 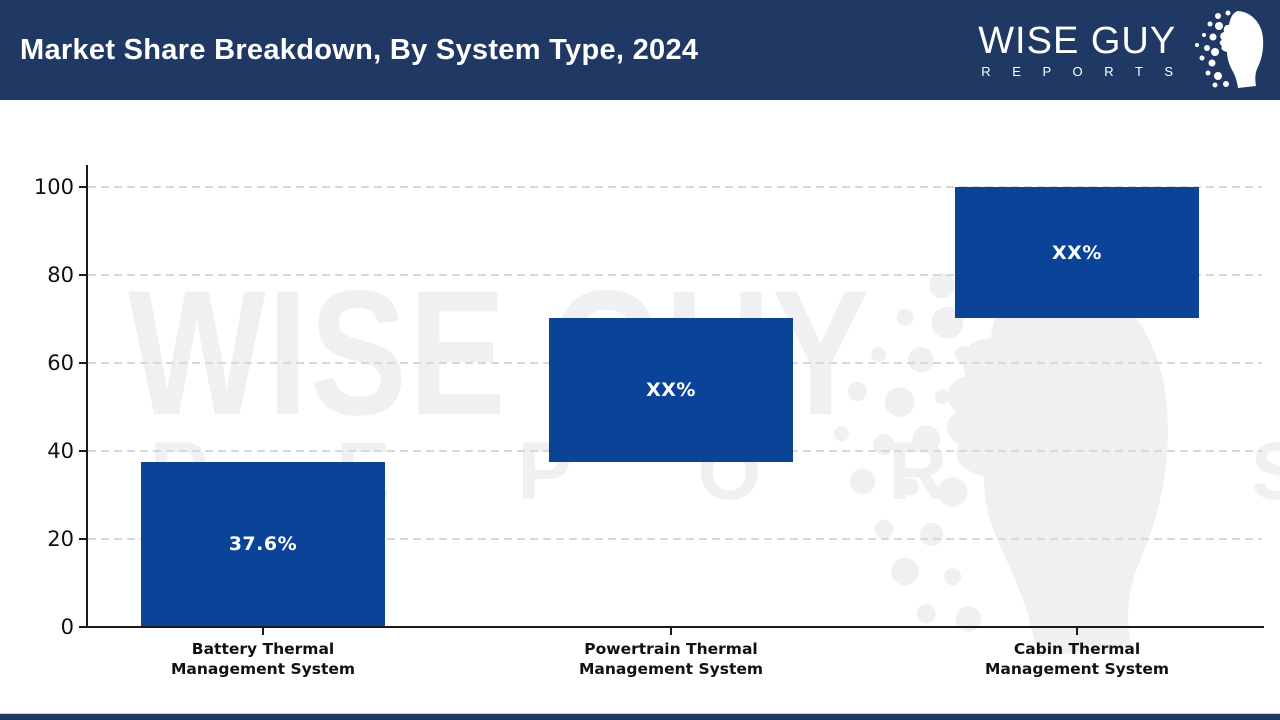 I want to click on brand-logo: WISE GUY R E P O R T S, so click(x=1129, y=50).